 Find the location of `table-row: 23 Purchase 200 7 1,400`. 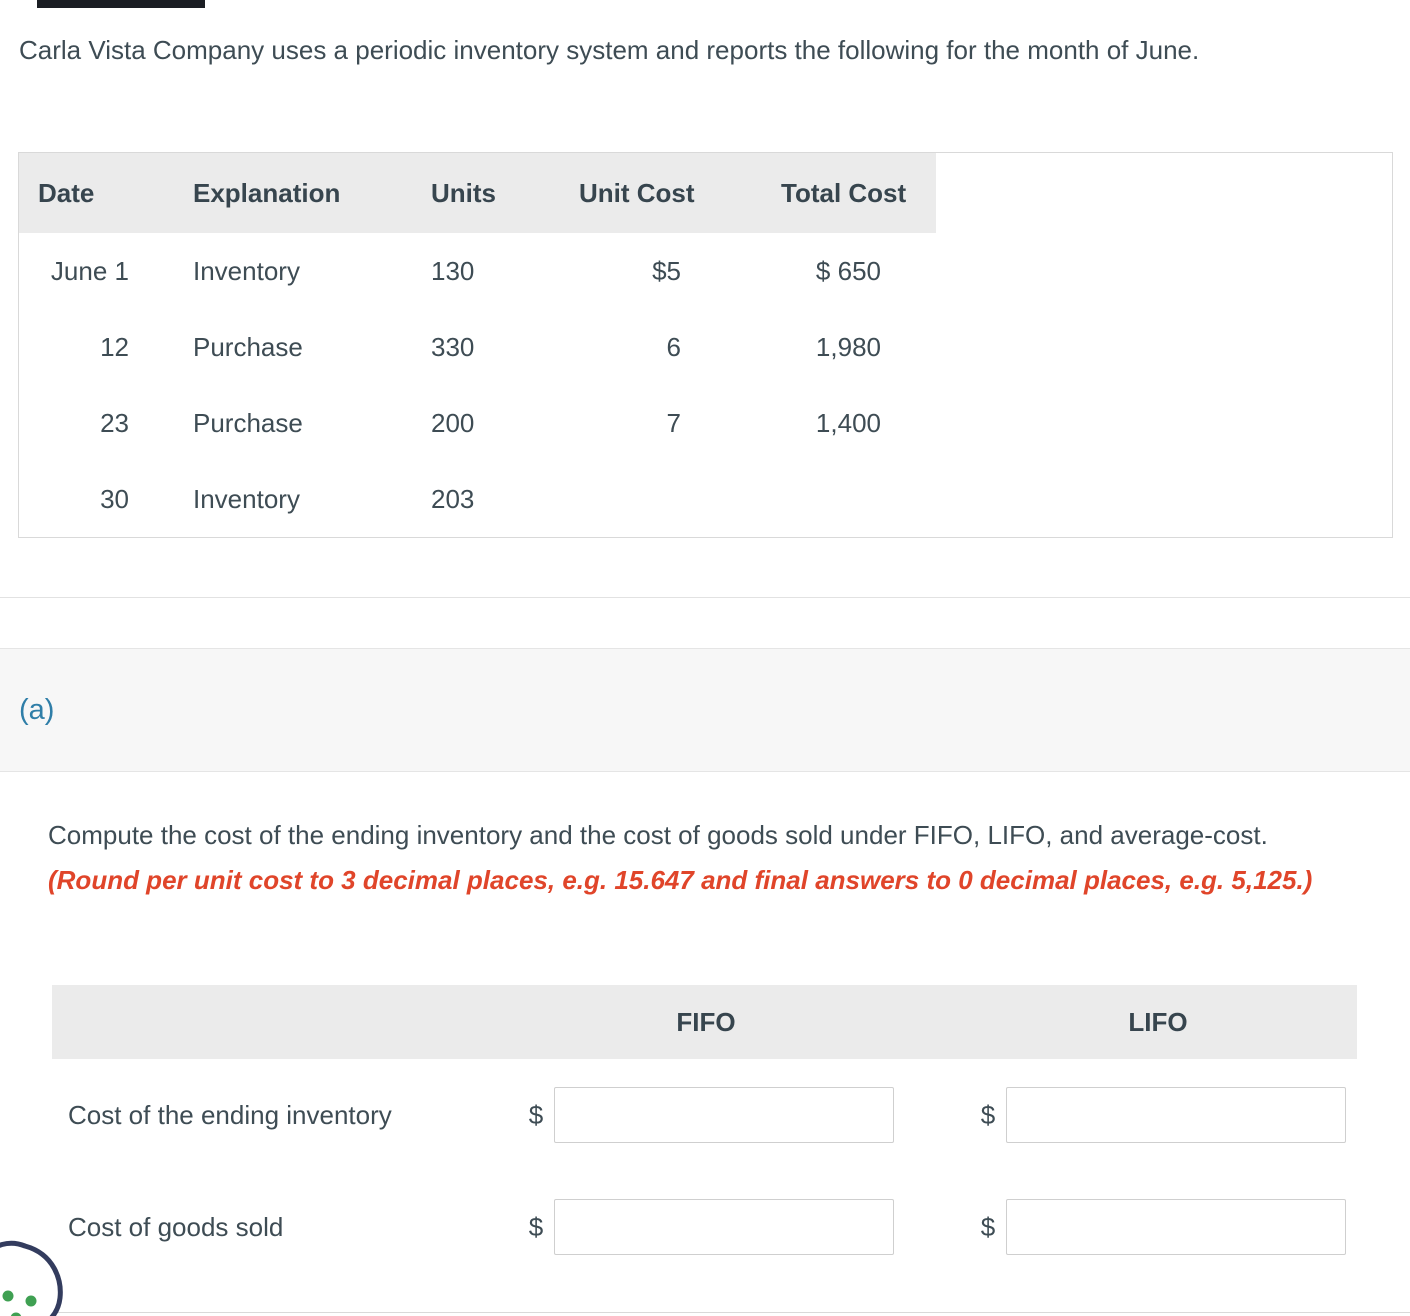

table-row: 23 Purchase 200 7 1,400 is located at coordinates (705, 423).